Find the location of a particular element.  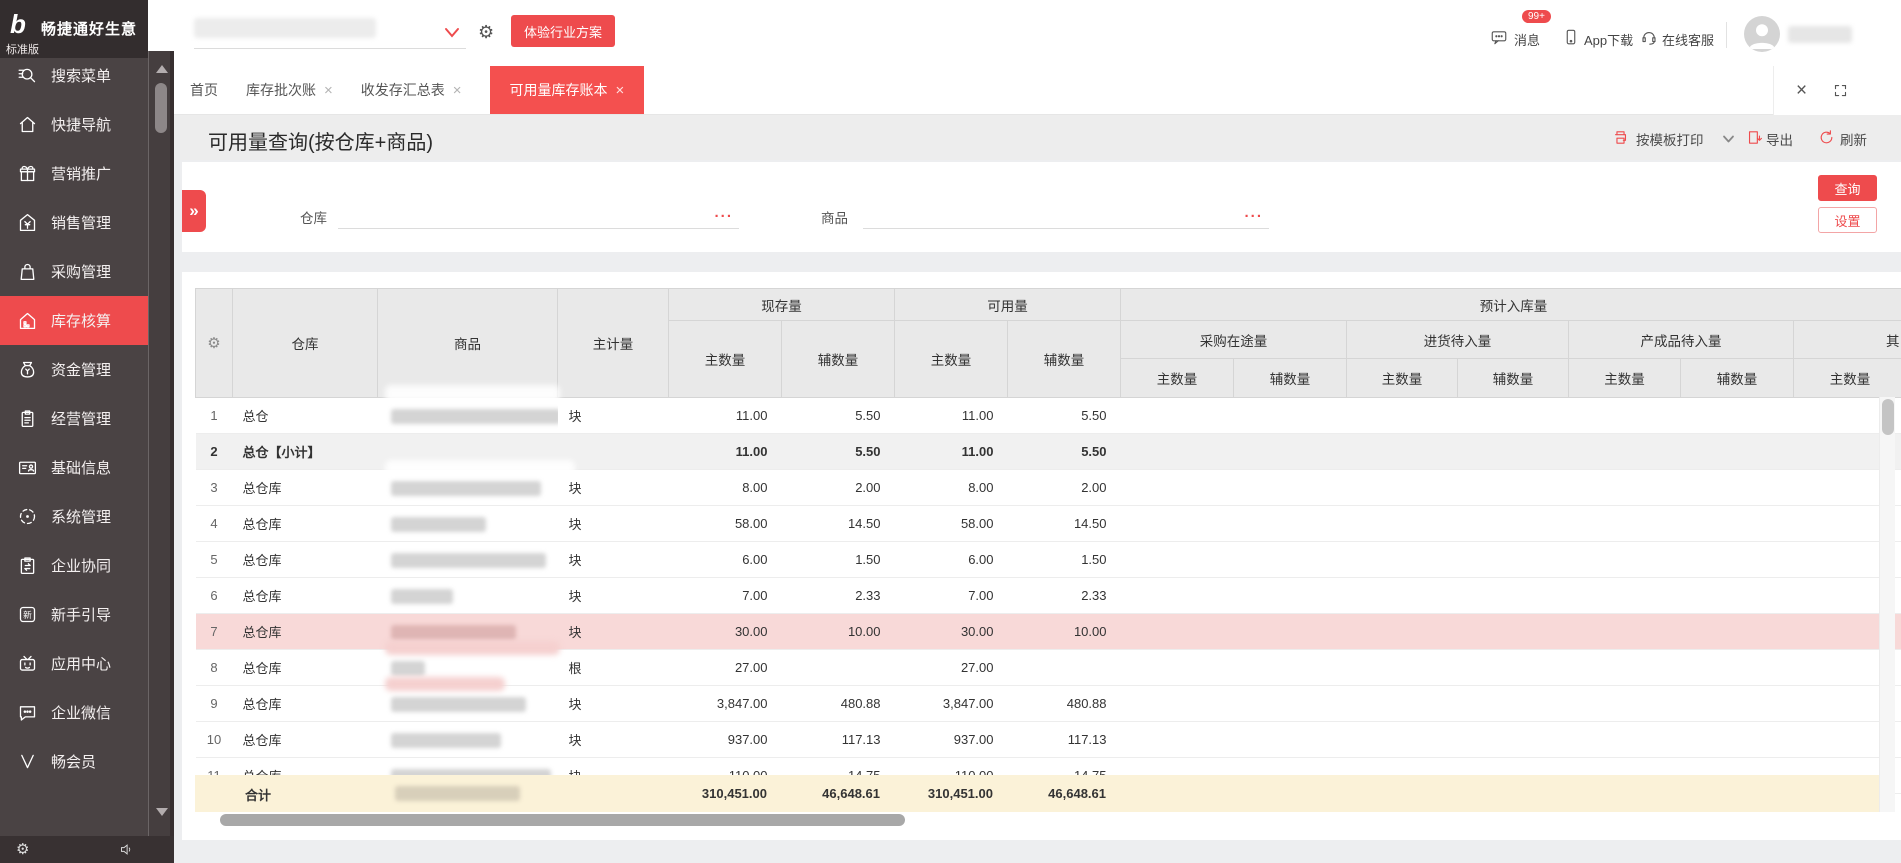

sidebar-item-baseinfo: 基础信息 is located at coordinates (74, 467).